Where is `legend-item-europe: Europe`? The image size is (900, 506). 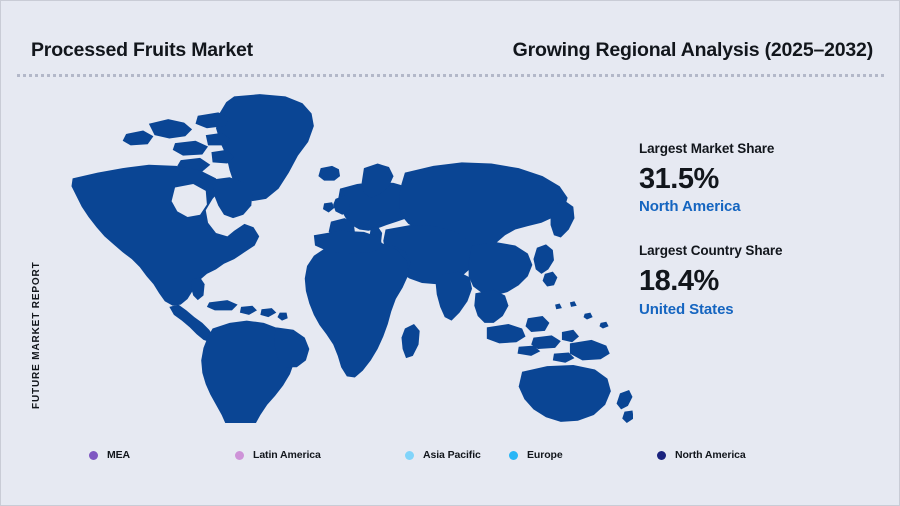 legend-item-europe: Europe is located at coordinates (536, 455).